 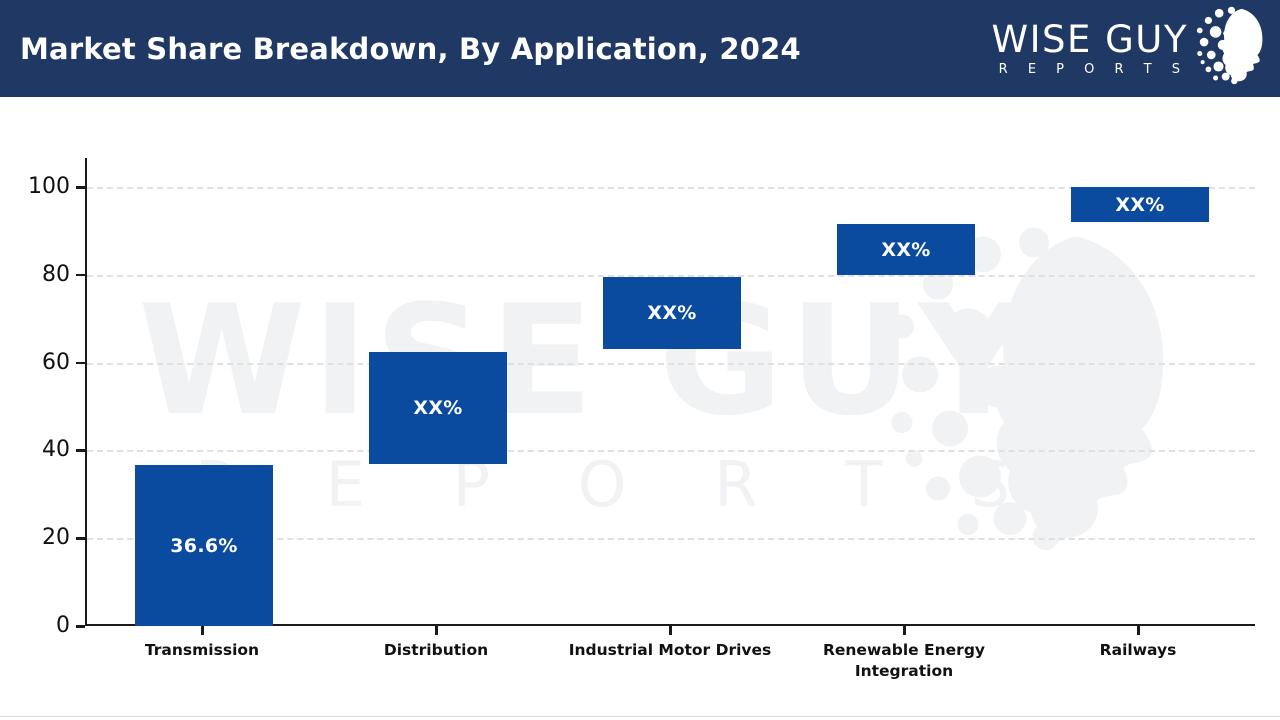 What do you see at coordinates (1138, 650) in the screenshot?
I see `x-category-label: Railways` at bounding box center [1138, 650].